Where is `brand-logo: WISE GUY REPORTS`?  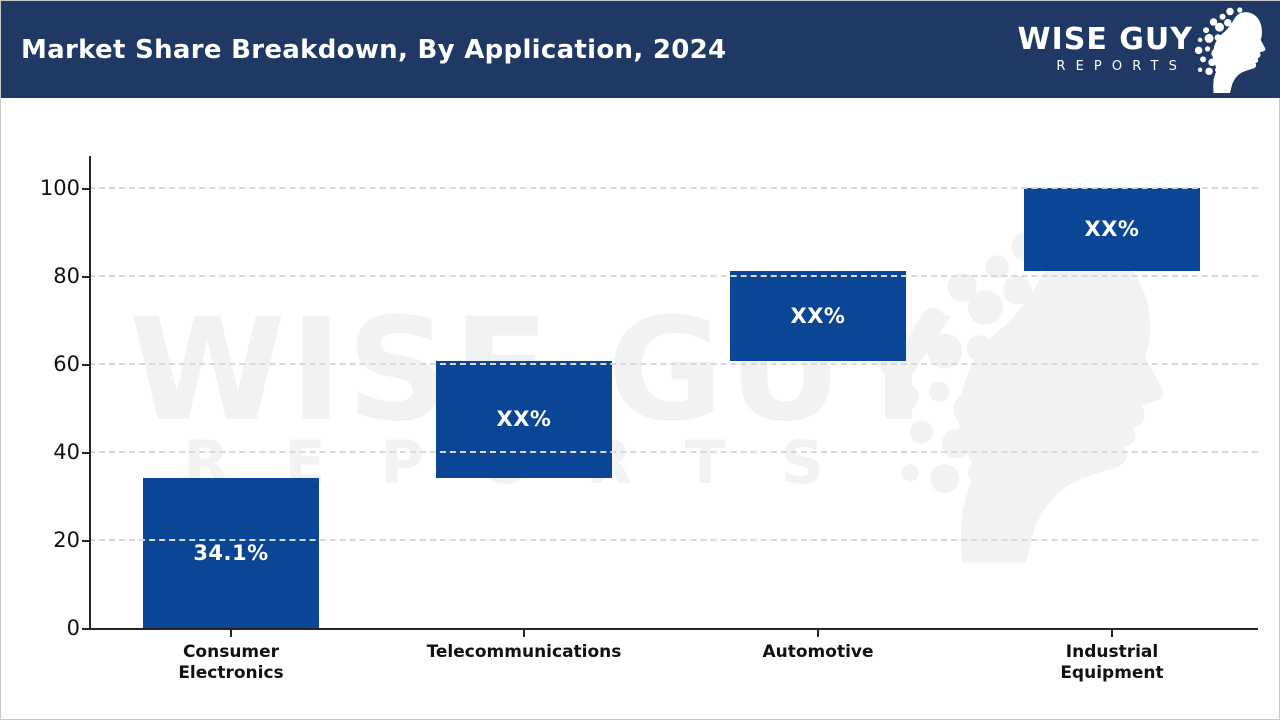 brand-logo: WISE GUY REPORTS is located at coordinates (1141, 49).